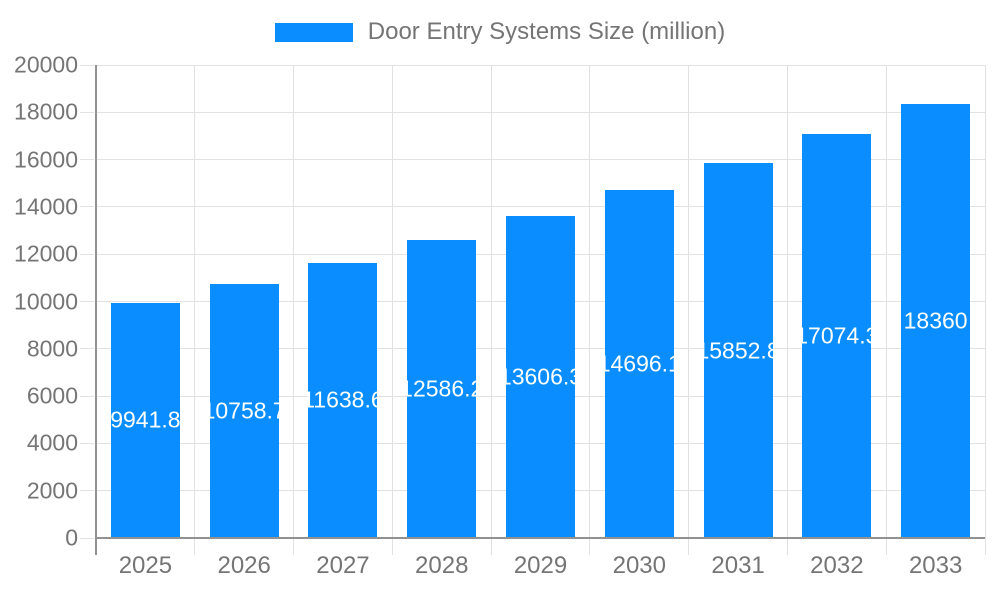 The image size is (1000, 600). I want to click on bar-value-label: 13606.3, so click(540, 376).